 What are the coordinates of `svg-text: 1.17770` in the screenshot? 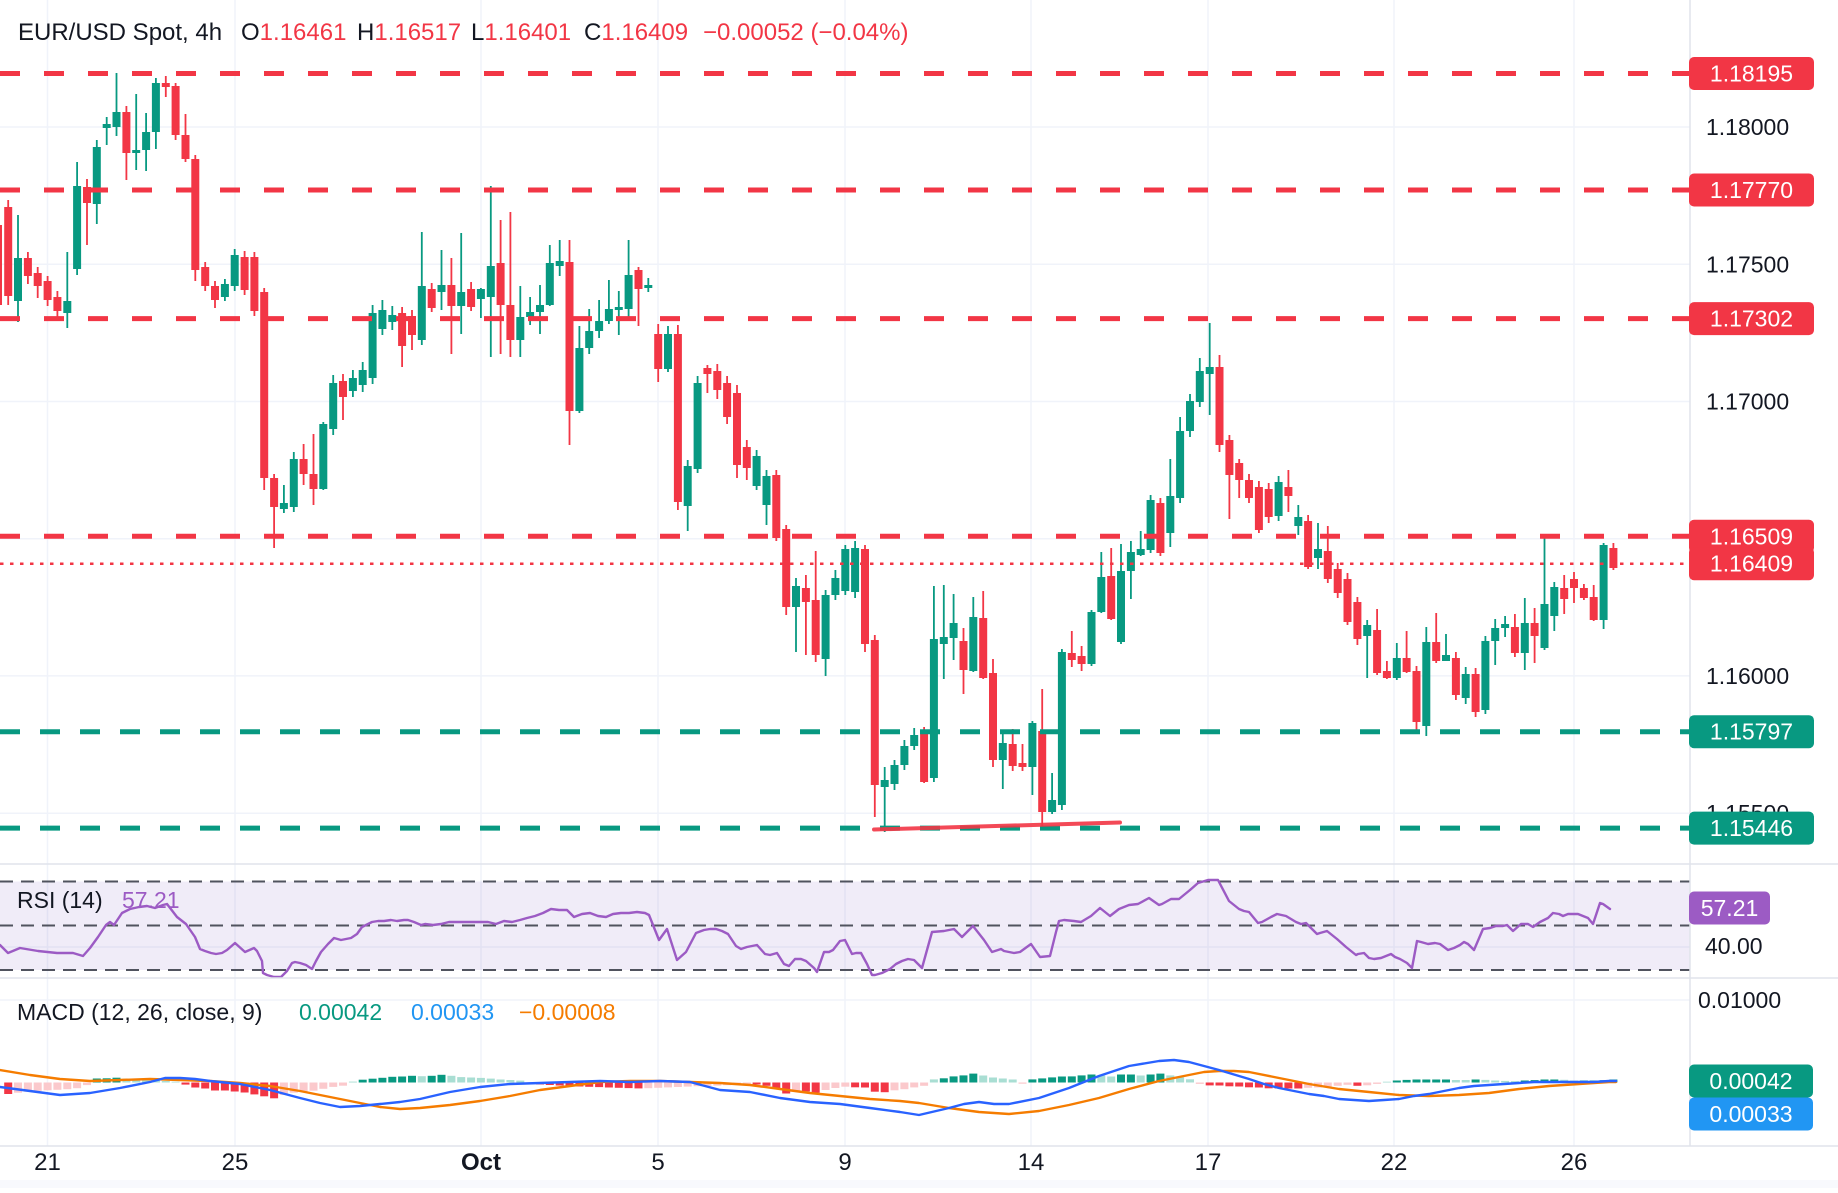 It's located at (1751, 190).